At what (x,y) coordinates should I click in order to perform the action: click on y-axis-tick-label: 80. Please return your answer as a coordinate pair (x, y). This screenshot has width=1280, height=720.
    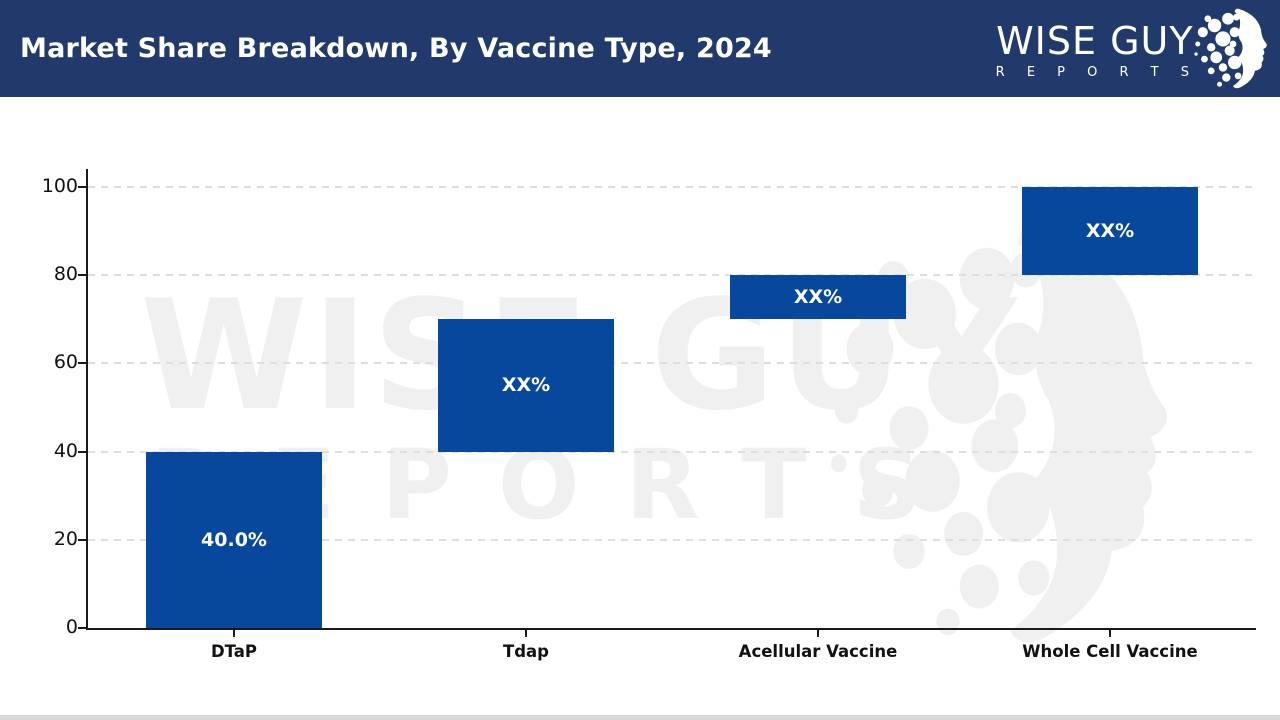
    Looking at the image, I should click on (65, 274).